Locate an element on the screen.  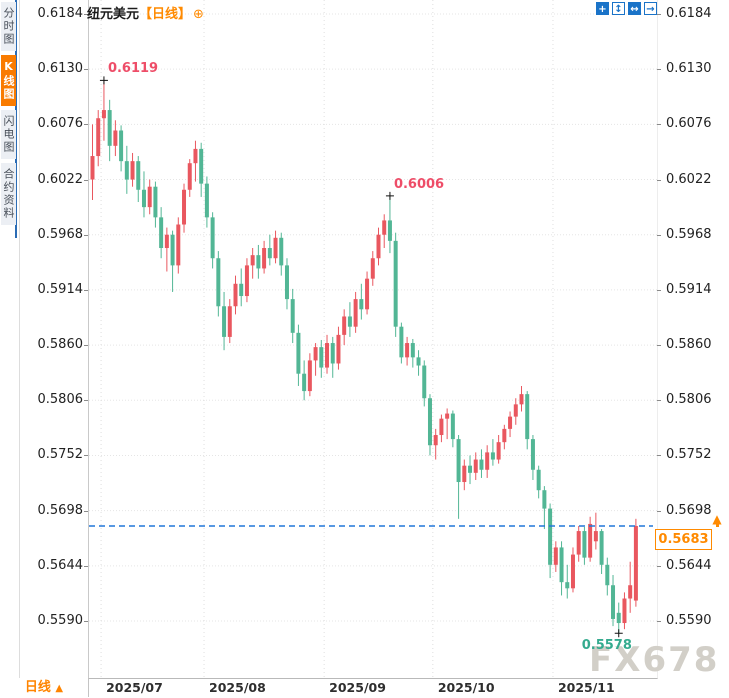
period-selector: 日线 ▲ is located at coordinates (44, 688).